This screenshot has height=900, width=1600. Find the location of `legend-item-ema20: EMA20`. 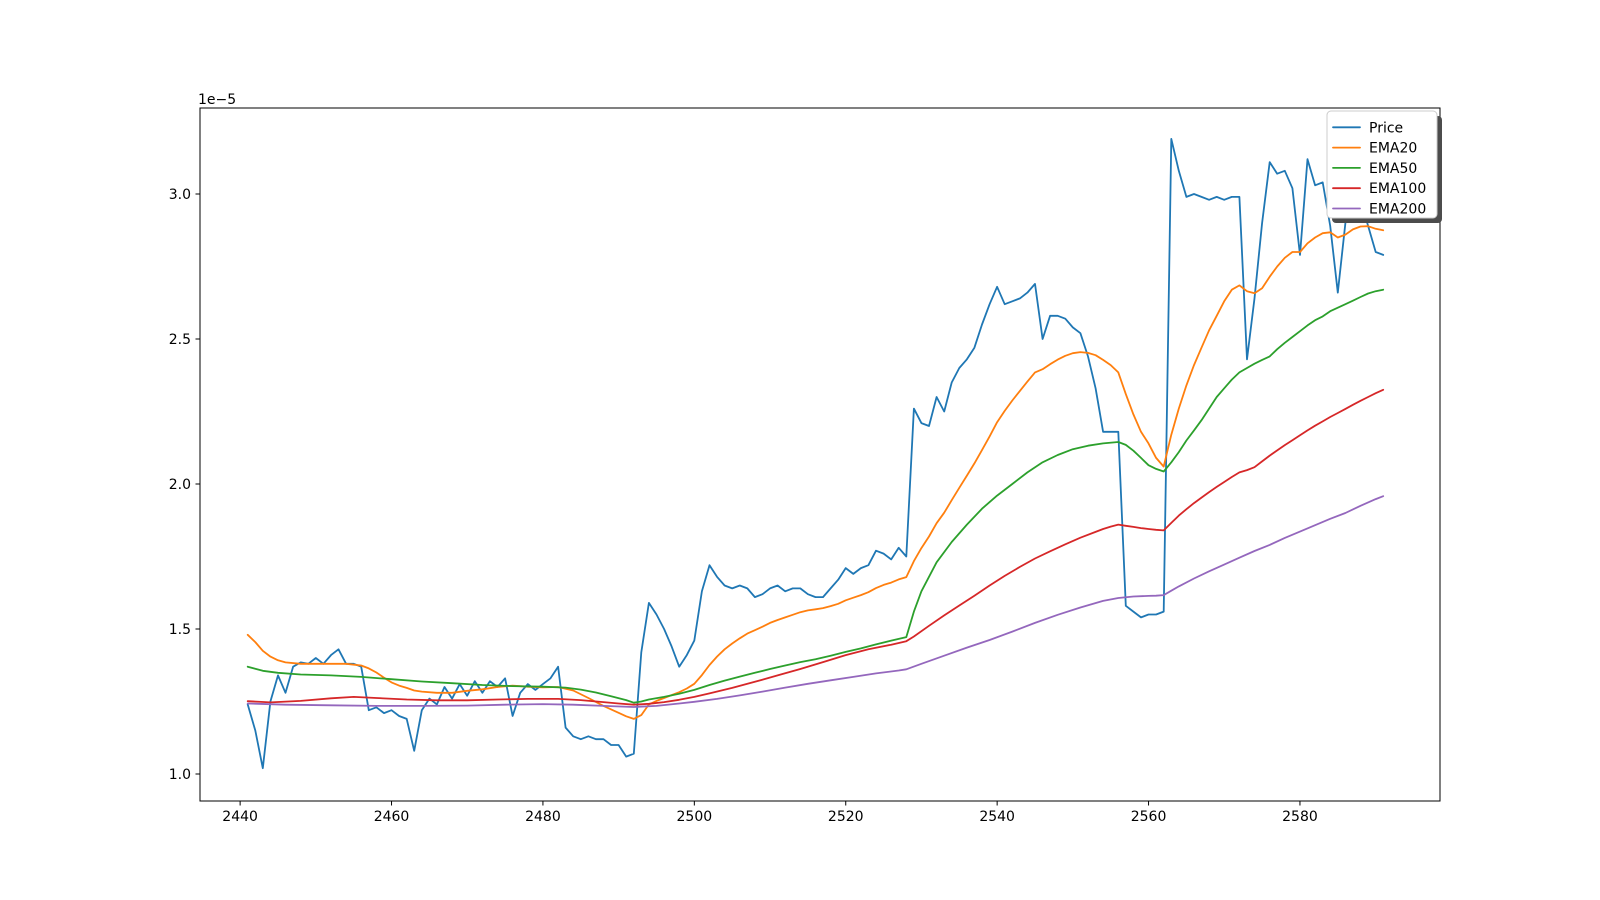

legend-item-ema20: EMA20 is located at coordinates (1374, 149).